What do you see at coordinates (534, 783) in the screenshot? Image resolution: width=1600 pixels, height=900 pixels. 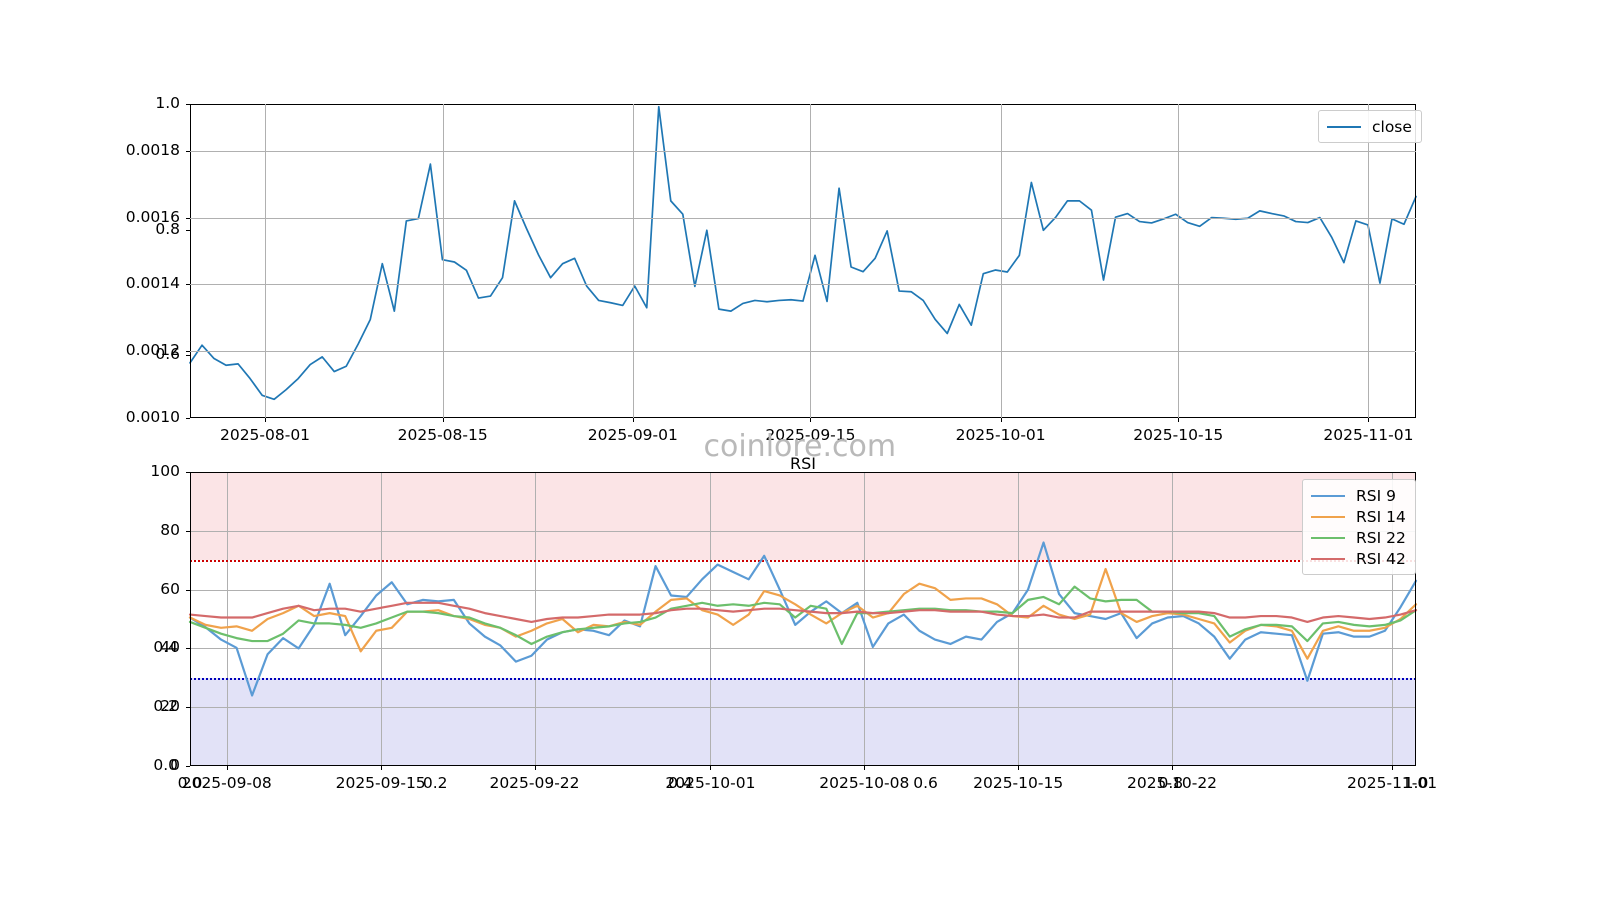 I see `rsi-x-tick-label: 2025-09-22` at bounding box center [534, 783].